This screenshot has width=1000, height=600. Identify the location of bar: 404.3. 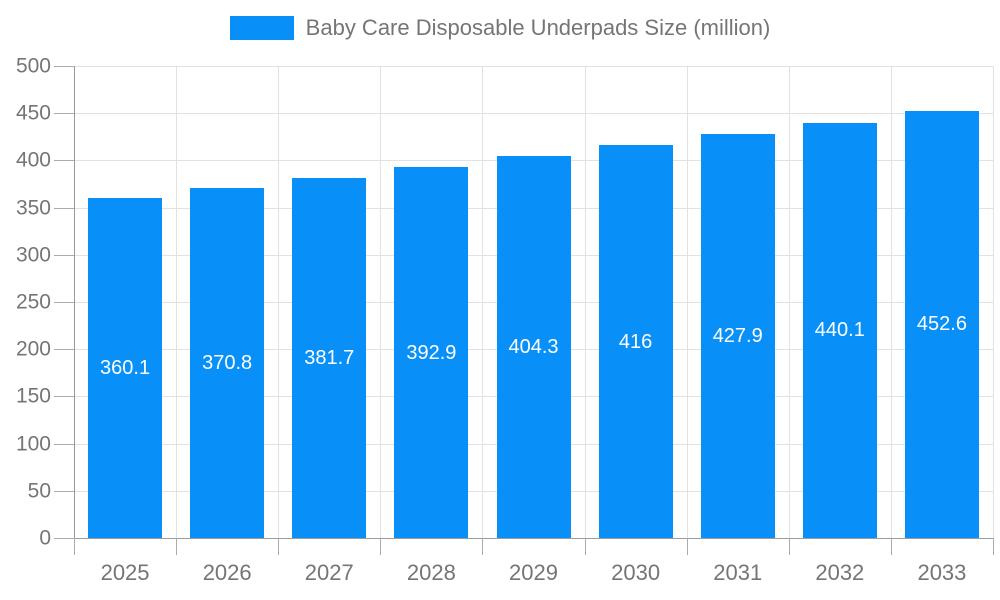
(533, 347).